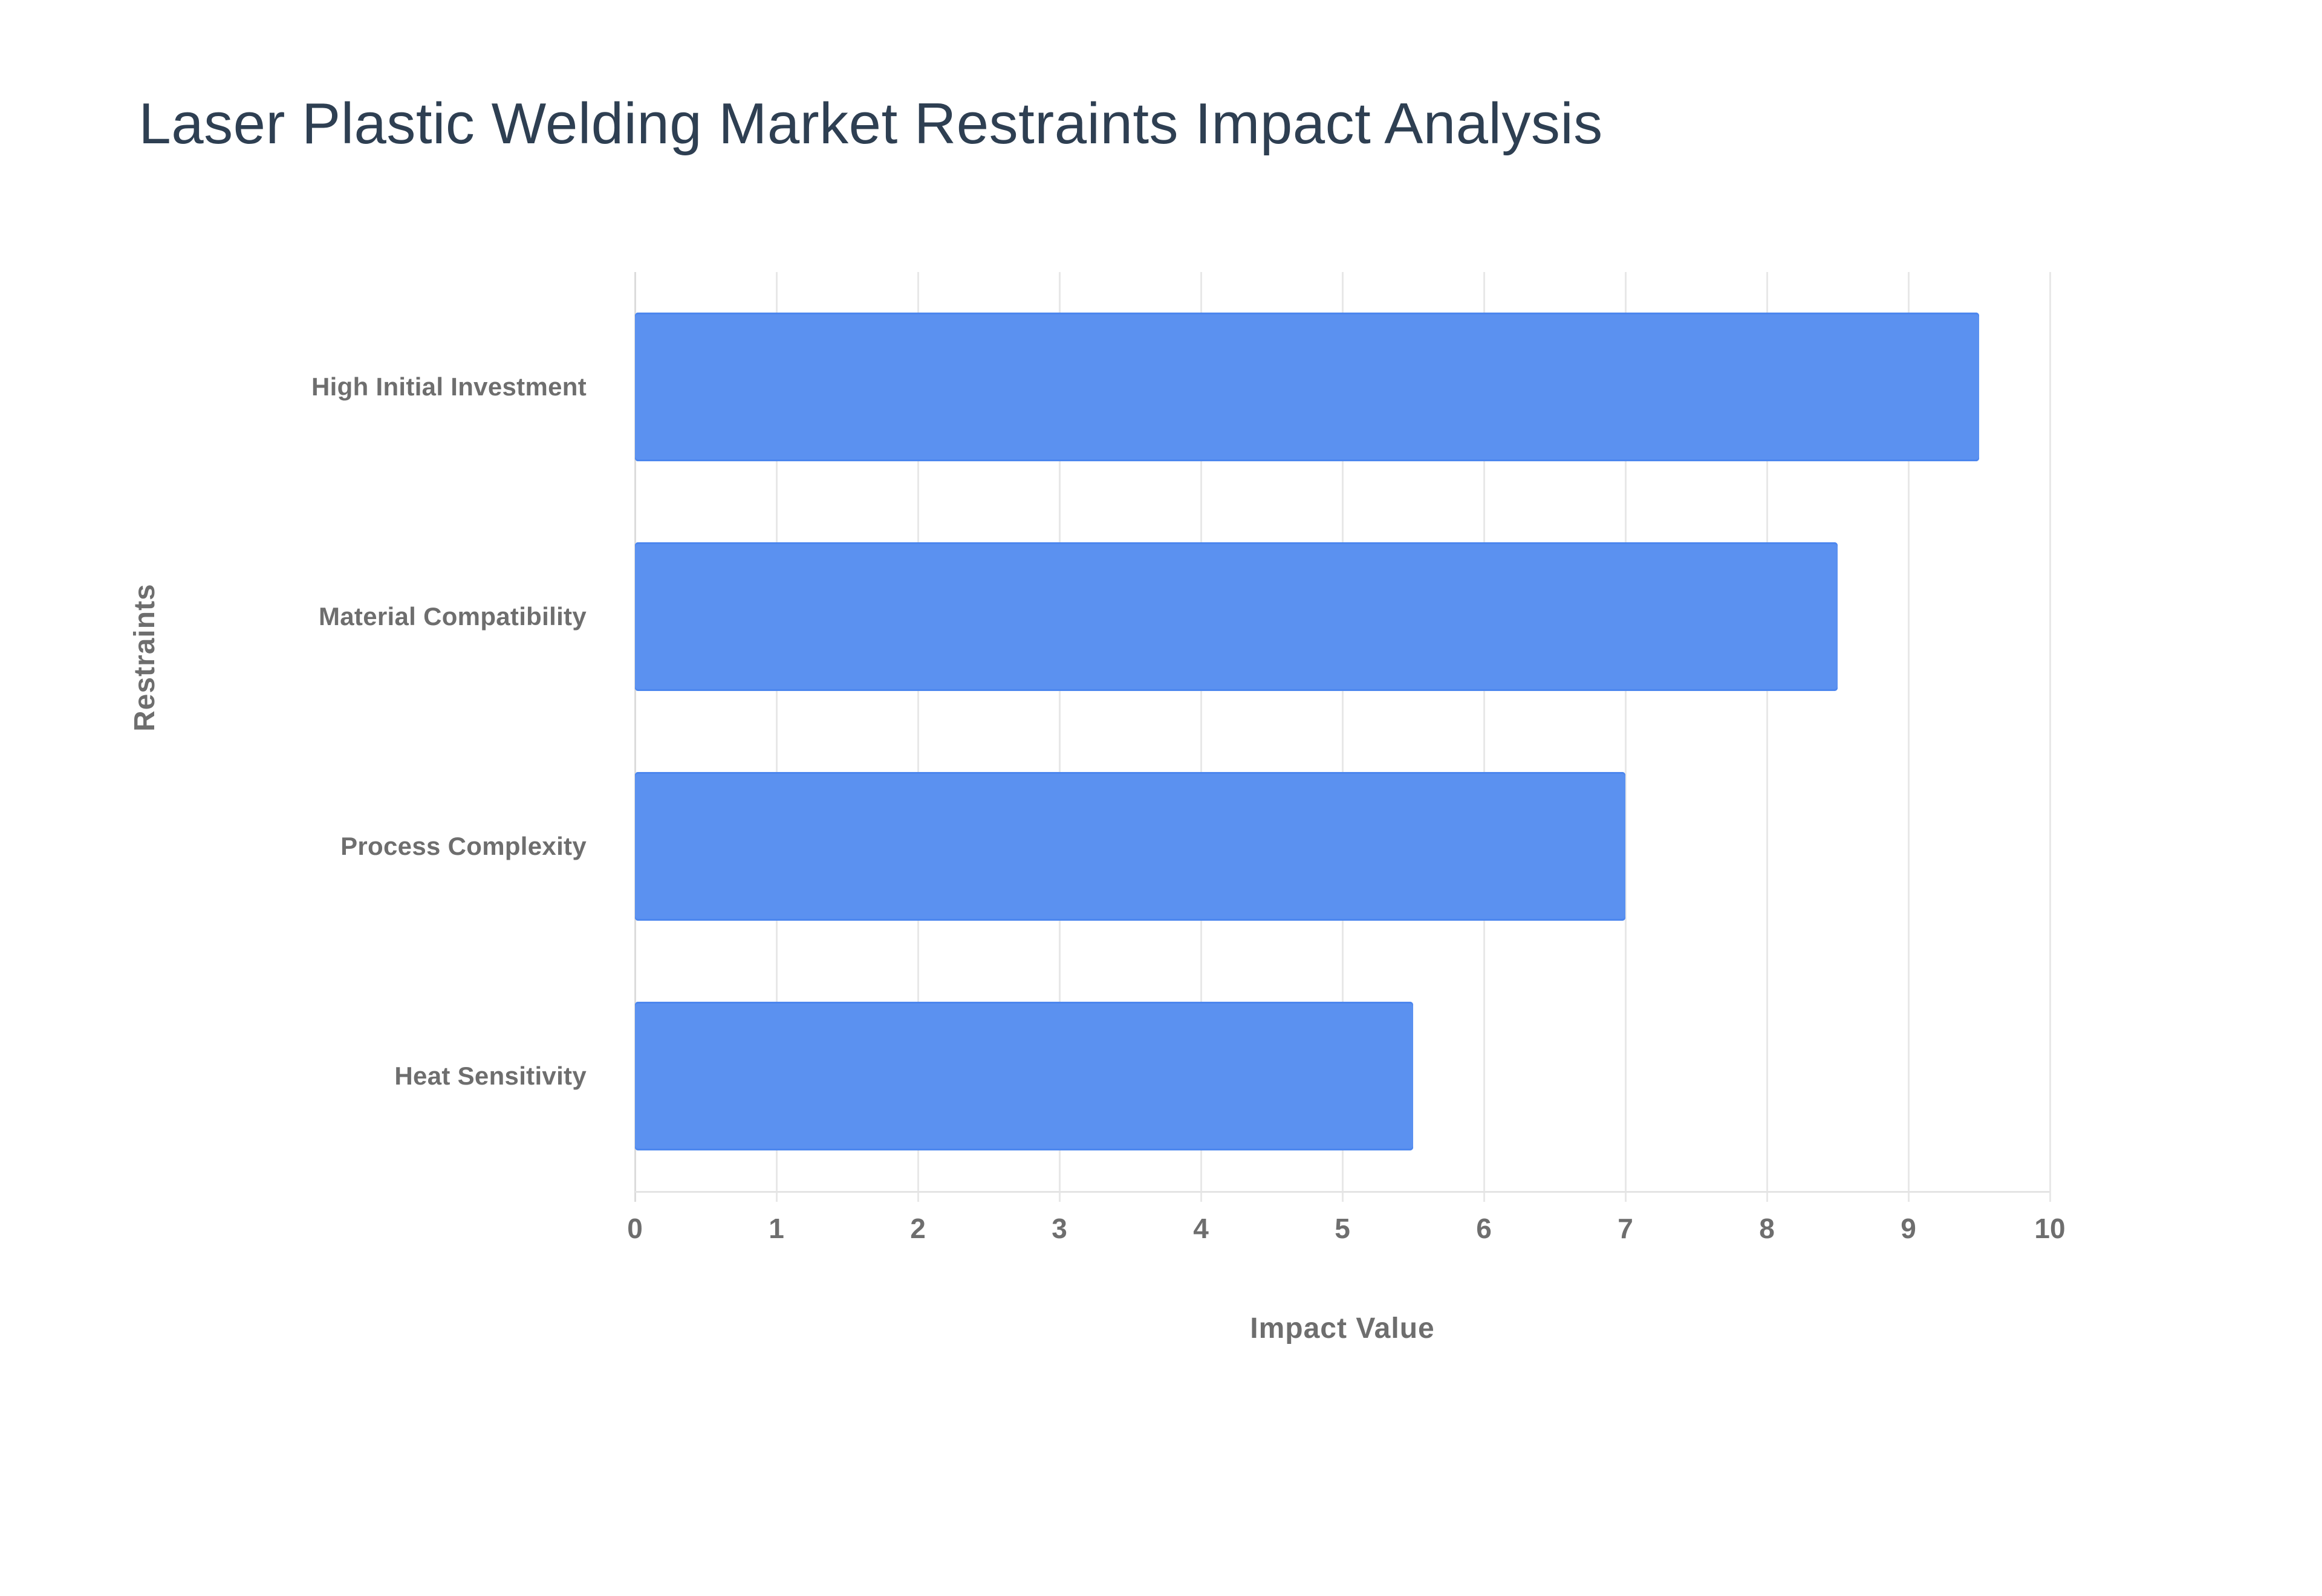 The width and height of the screenshot is (2322, 1596). I want to click on x-tick-label: 7, so click(1625, 1228).